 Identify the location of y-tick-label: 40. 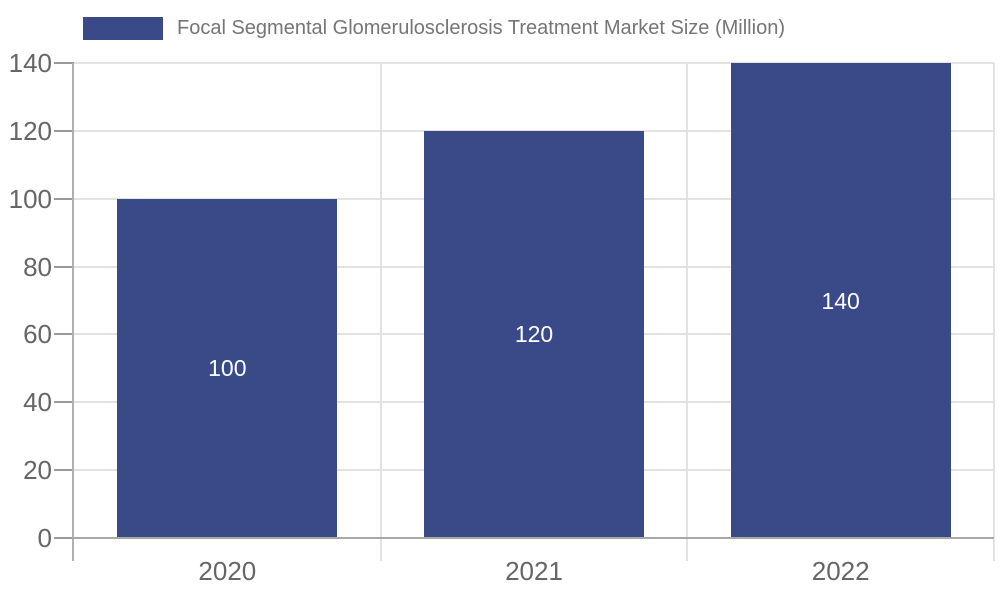
(37, 402).